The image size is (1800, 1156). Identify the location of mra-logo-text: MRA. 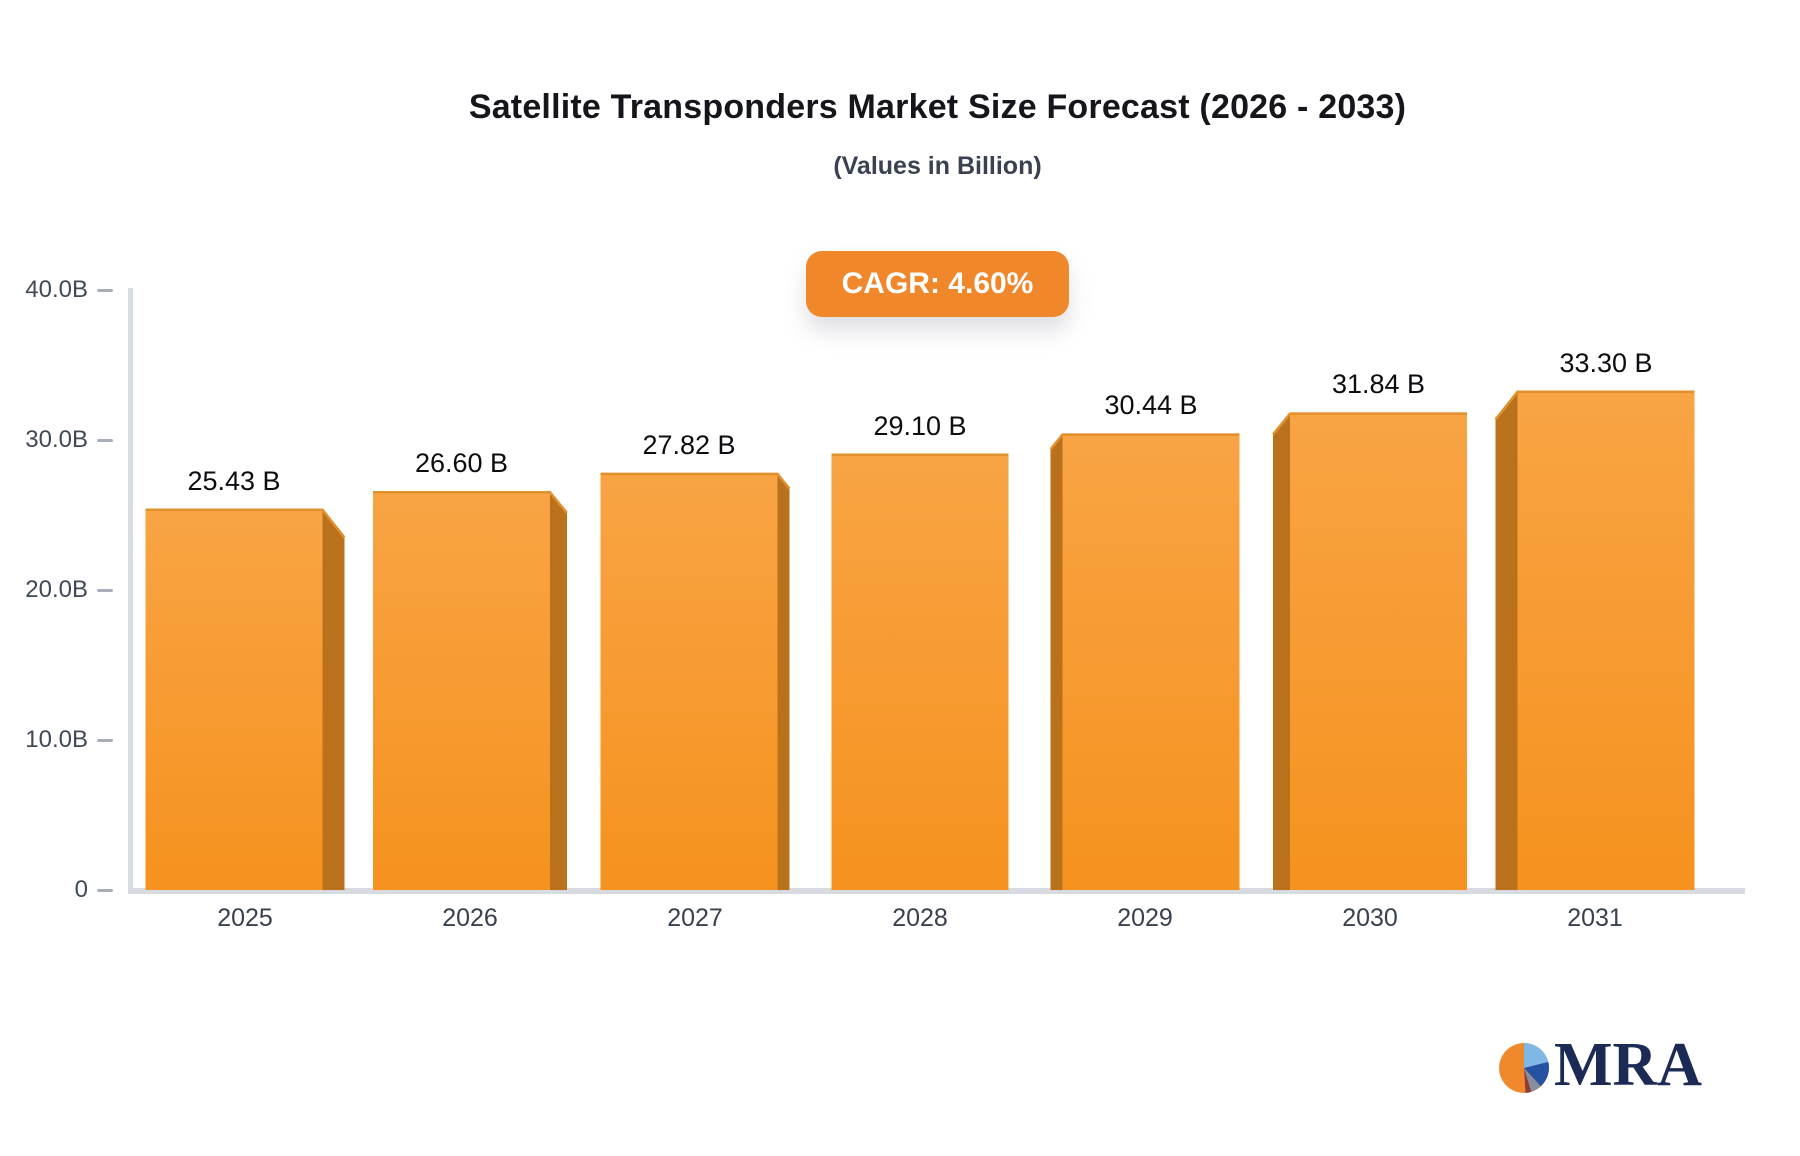
(1628, 1065).